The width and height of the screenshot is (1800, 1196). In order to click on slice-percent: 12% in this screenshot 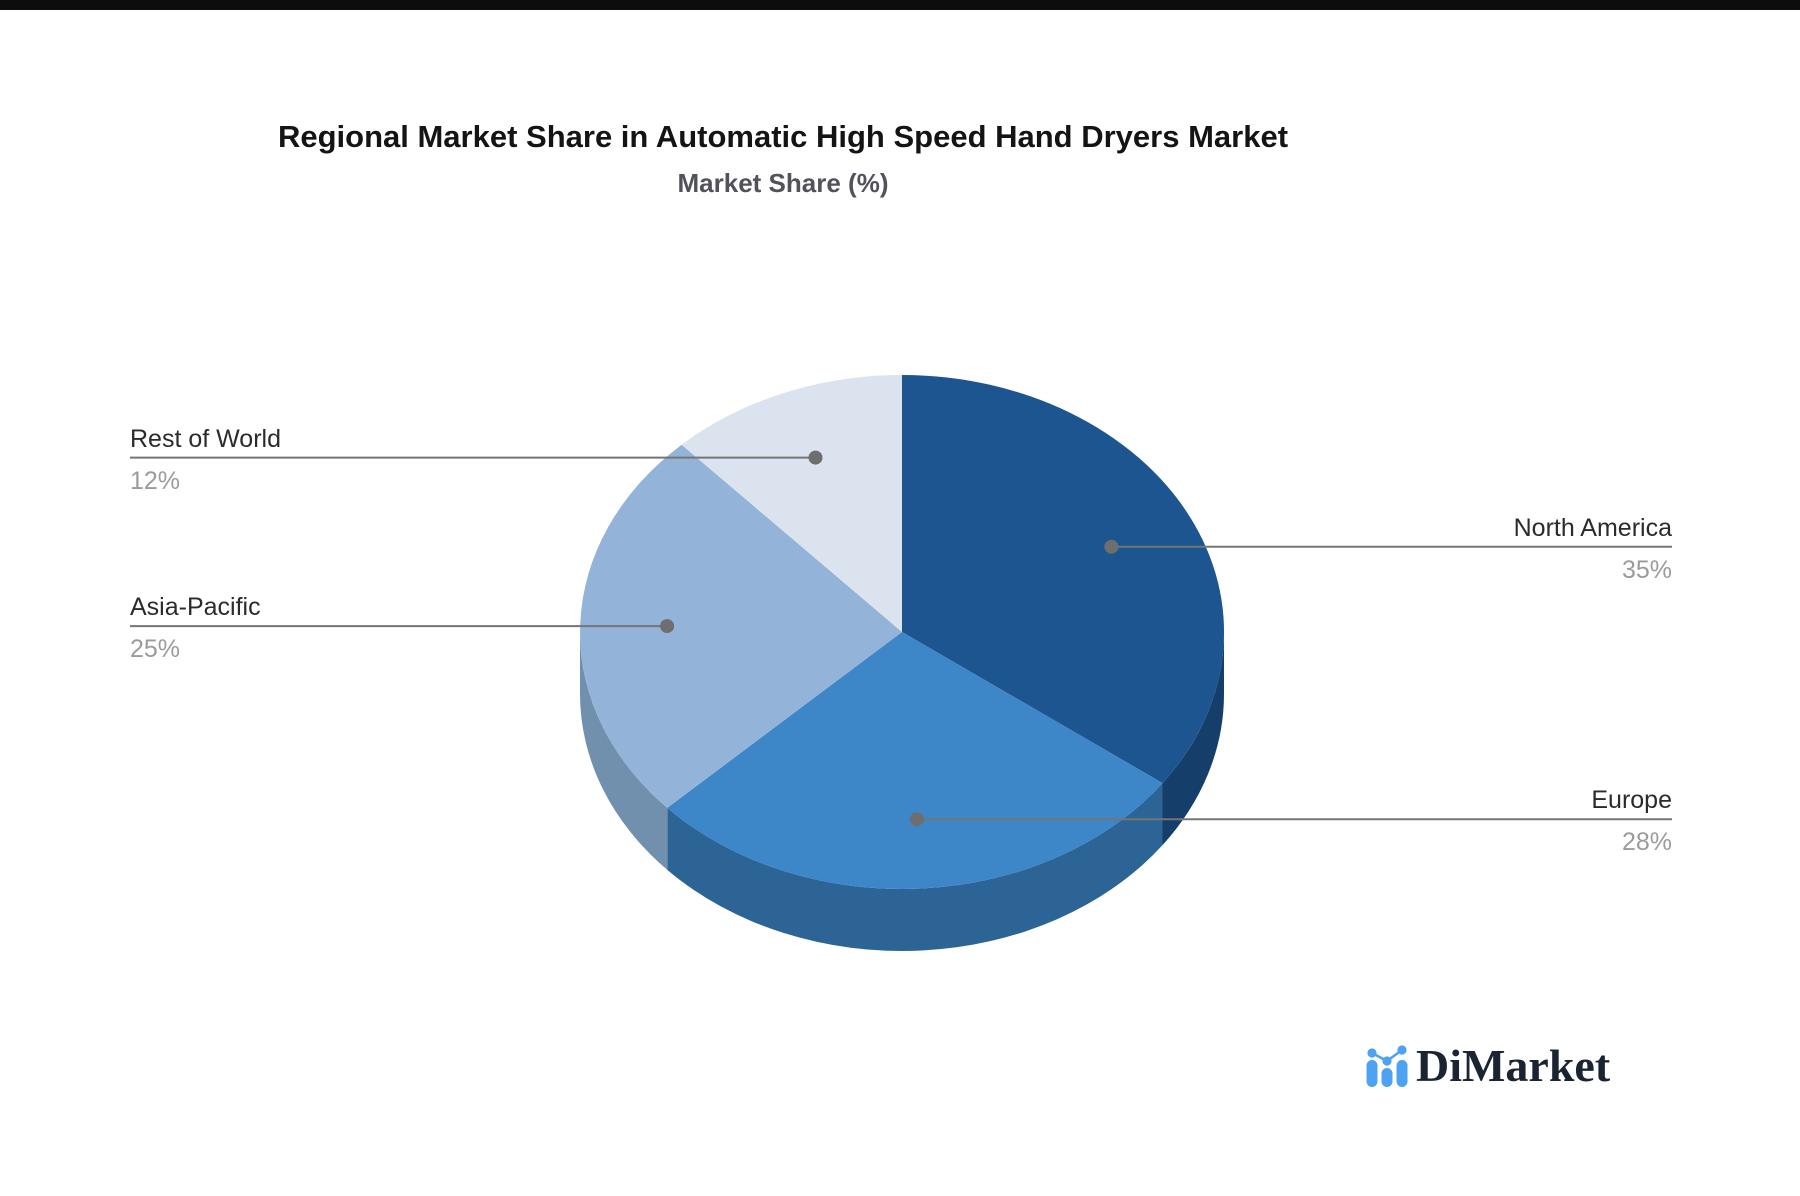, I will do `click(155, 480)`.